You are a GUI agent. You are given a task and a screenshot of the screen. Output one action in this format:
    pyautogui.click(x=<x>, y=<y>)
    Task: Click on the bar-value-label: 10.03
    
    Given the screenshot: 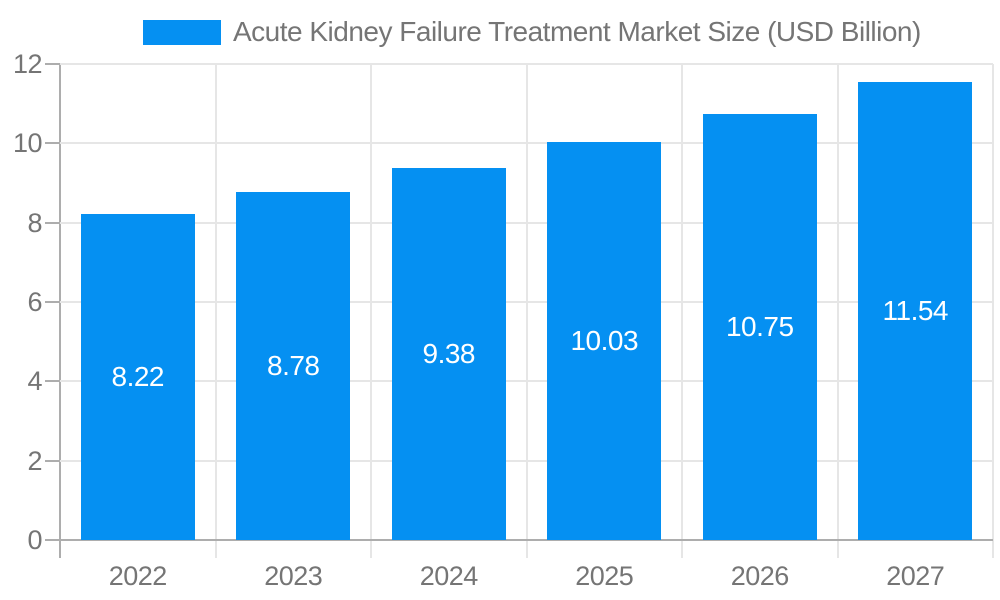 What is the action you would take?
    pyautogui.click(x=604, y=341)
    